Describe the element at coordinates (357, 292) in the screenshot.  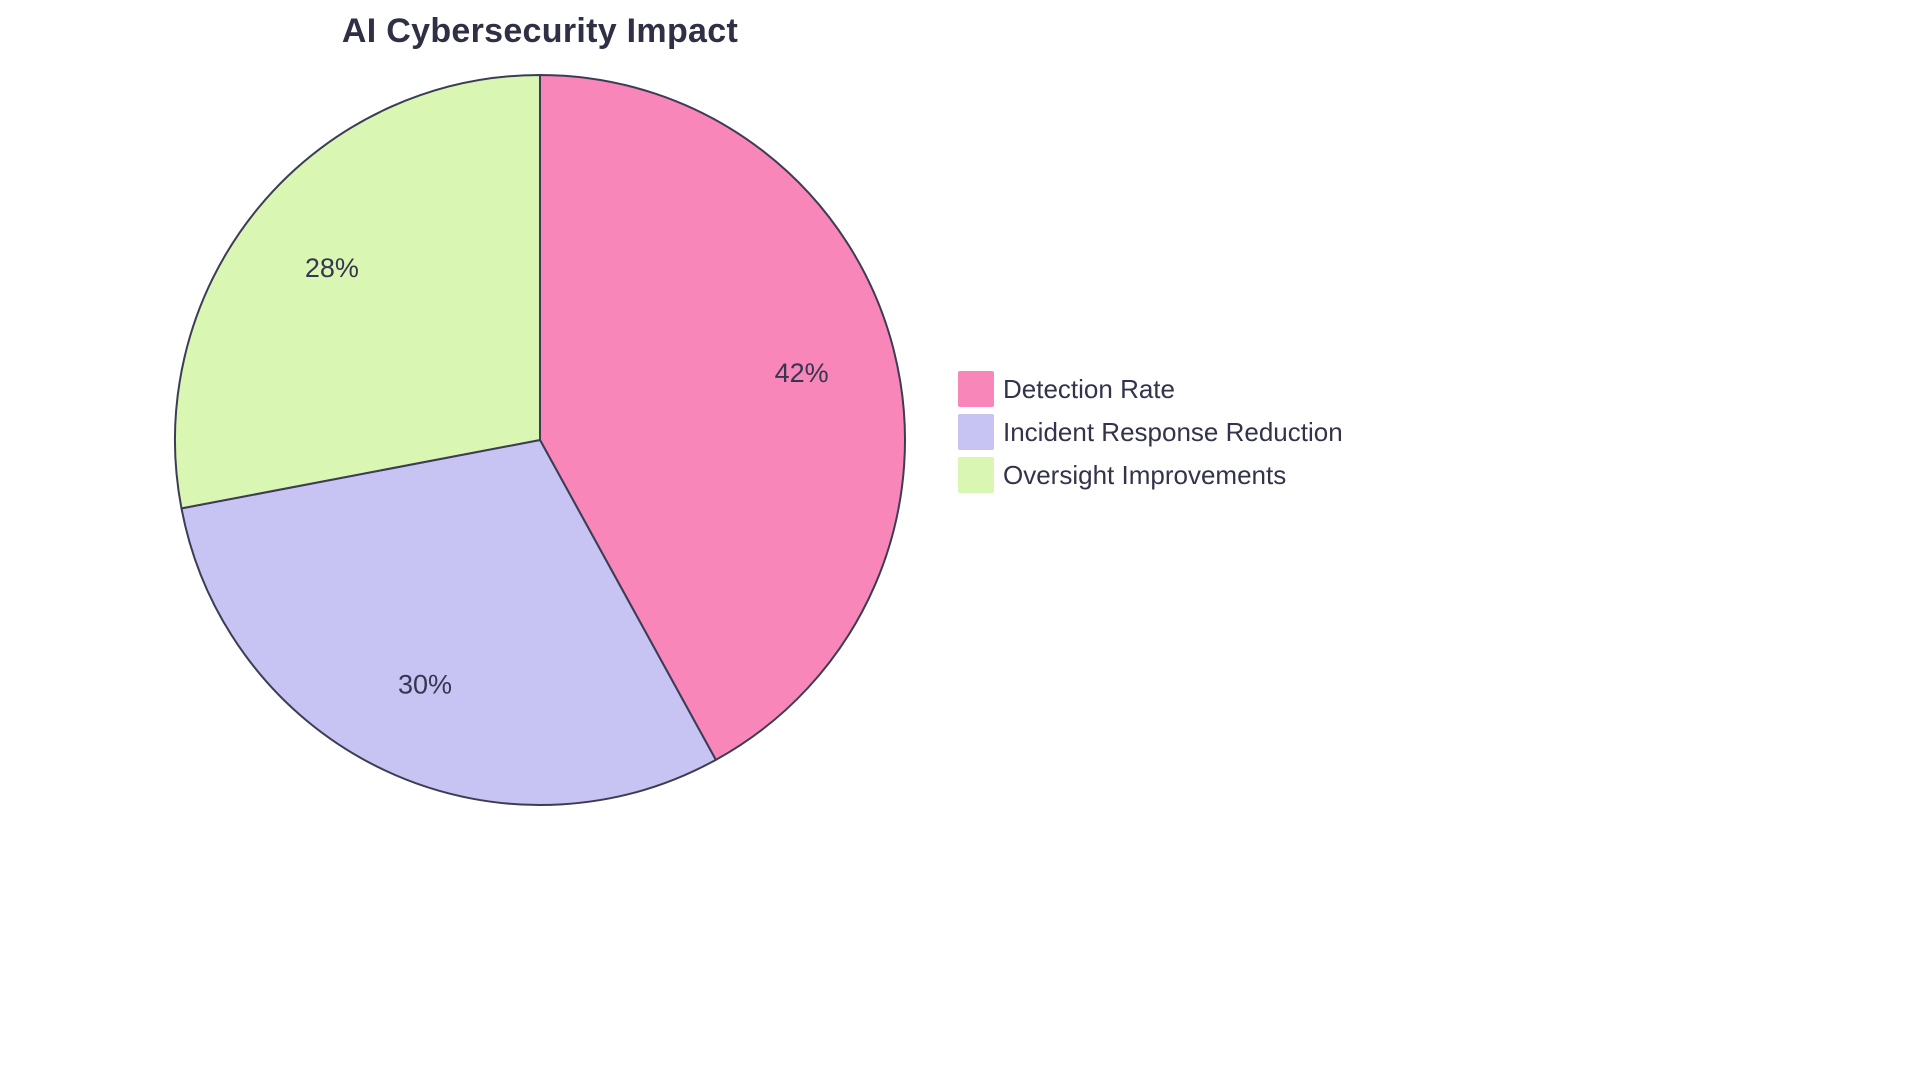
I see `pie-slice-oversight-improvements` at that location.